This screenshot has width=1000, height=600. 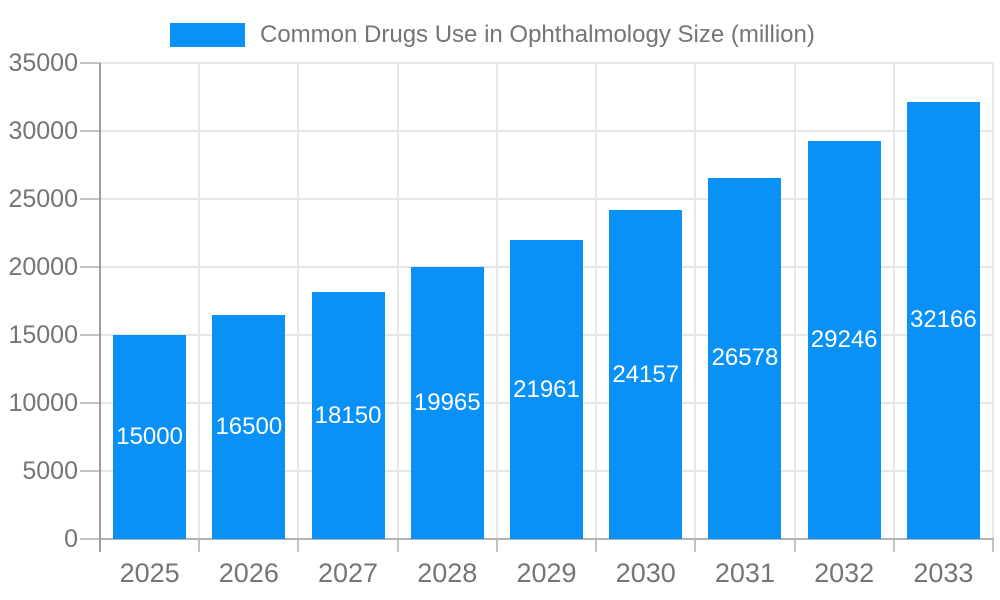 I want to click on bar-value-label: 16500, so click(x=249, y=426).